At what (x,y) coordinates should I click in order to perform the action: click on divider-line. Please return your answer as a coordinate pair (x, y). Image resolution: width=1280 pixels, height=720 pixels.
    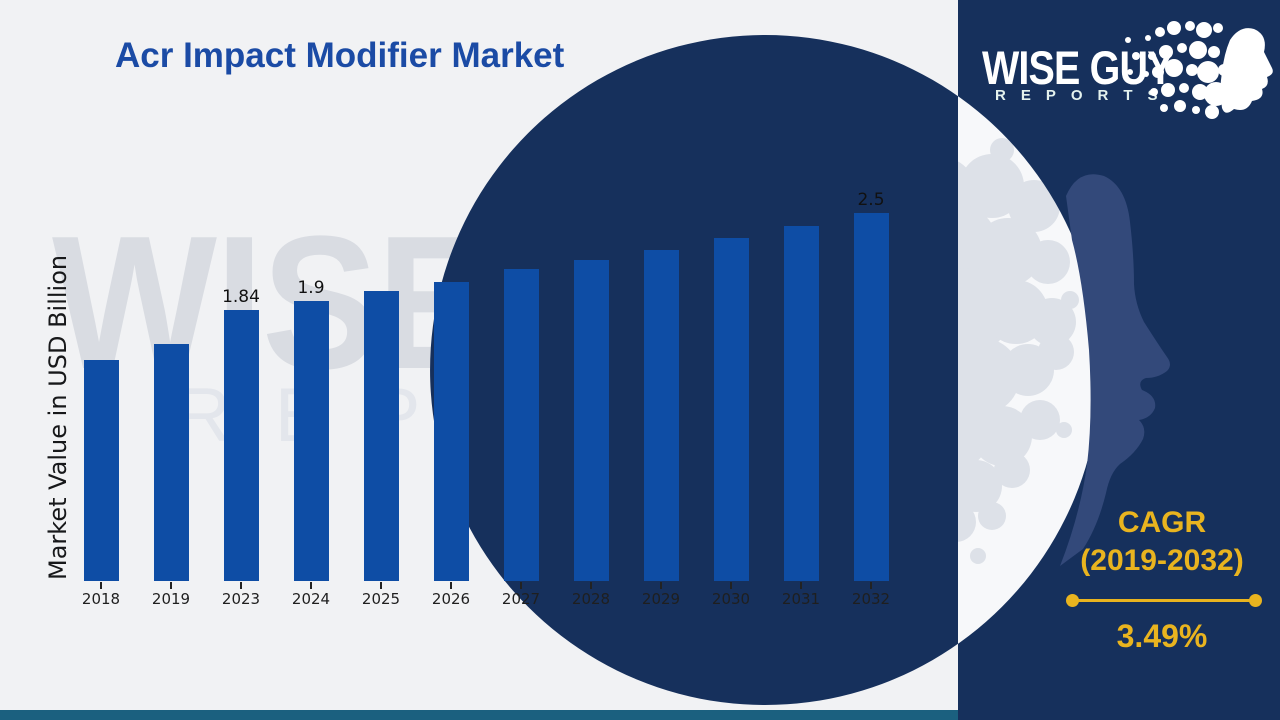
    Looking at the image, I should click on (1164, 600).